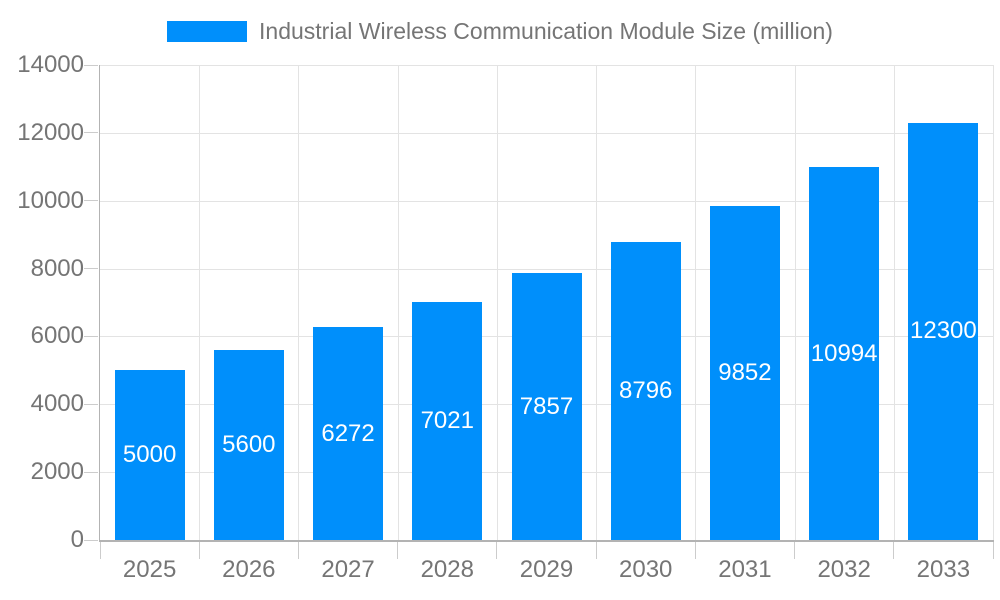  What do you see at coordinates (943, 569) in the screenshot?
I see `x-tick-label: 2033` at bounding box center [943, 569].